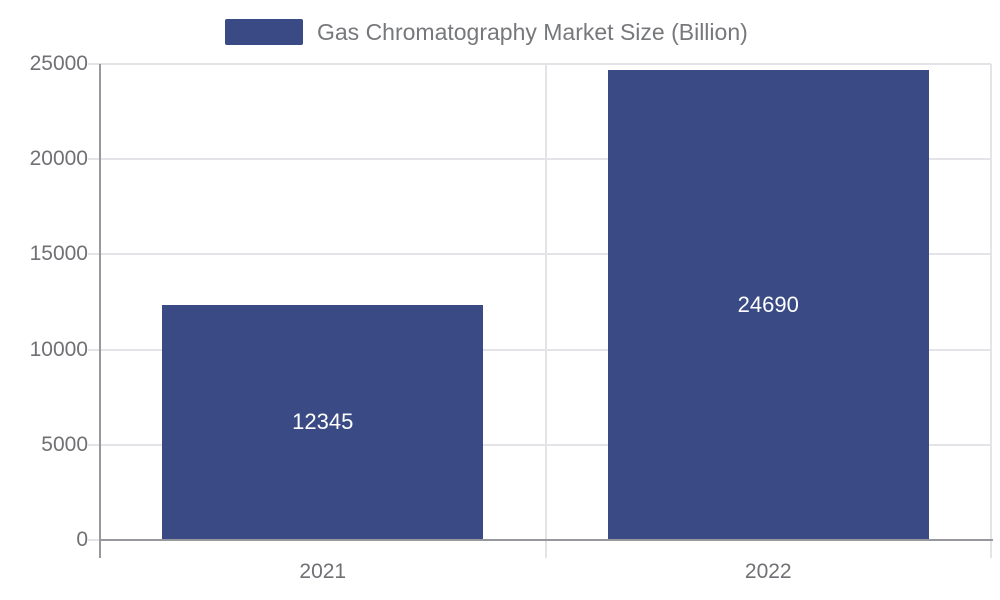  Describe the element at coordinates (264, 32) in the screenshot. I see `legend-swatch` at that location.